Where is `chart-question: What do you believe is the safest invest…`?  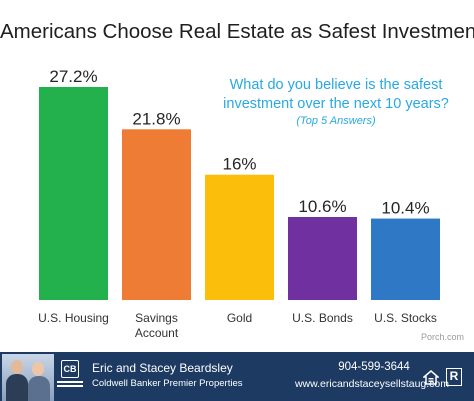
chart-question: What do you believe is the safest invest… is located at coordinates (335, 102).